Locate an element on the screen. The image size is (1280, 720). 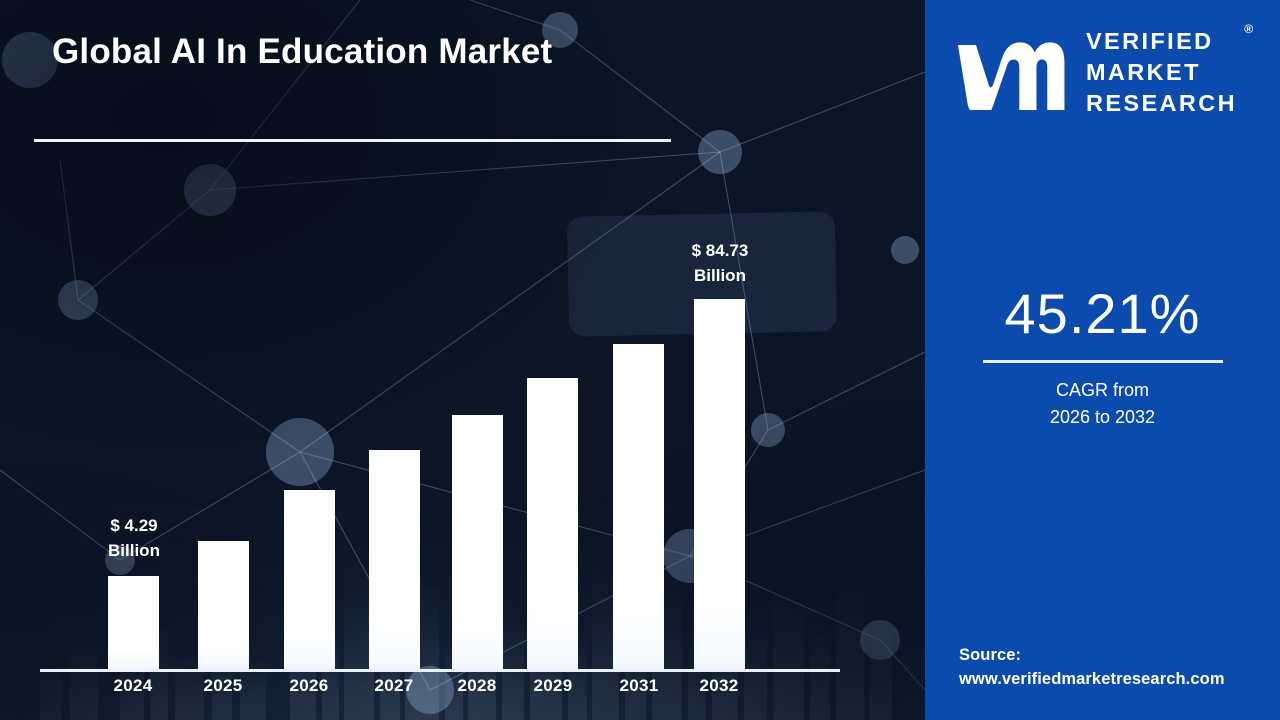
bar-2026 is located at coordinates (309, 579).